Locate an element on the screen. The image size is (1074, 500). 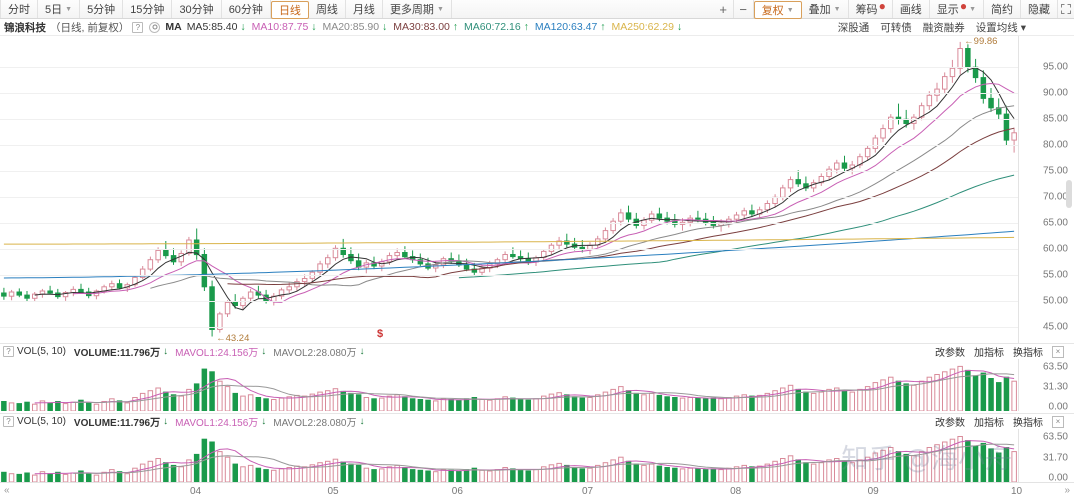
toolbar-spacer is located at coordinates (583, 9).